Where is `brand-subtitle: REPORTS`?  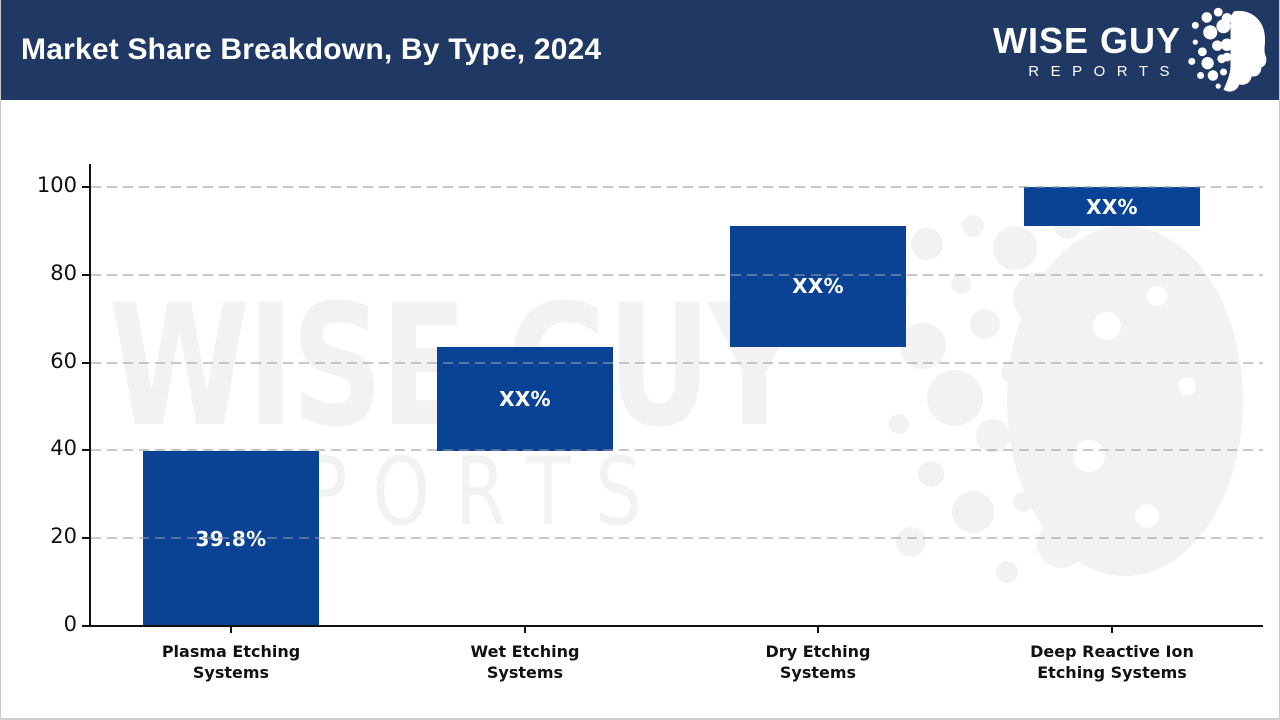
brand-subtitle: REPORTS is located at coordinates (1104, 71).